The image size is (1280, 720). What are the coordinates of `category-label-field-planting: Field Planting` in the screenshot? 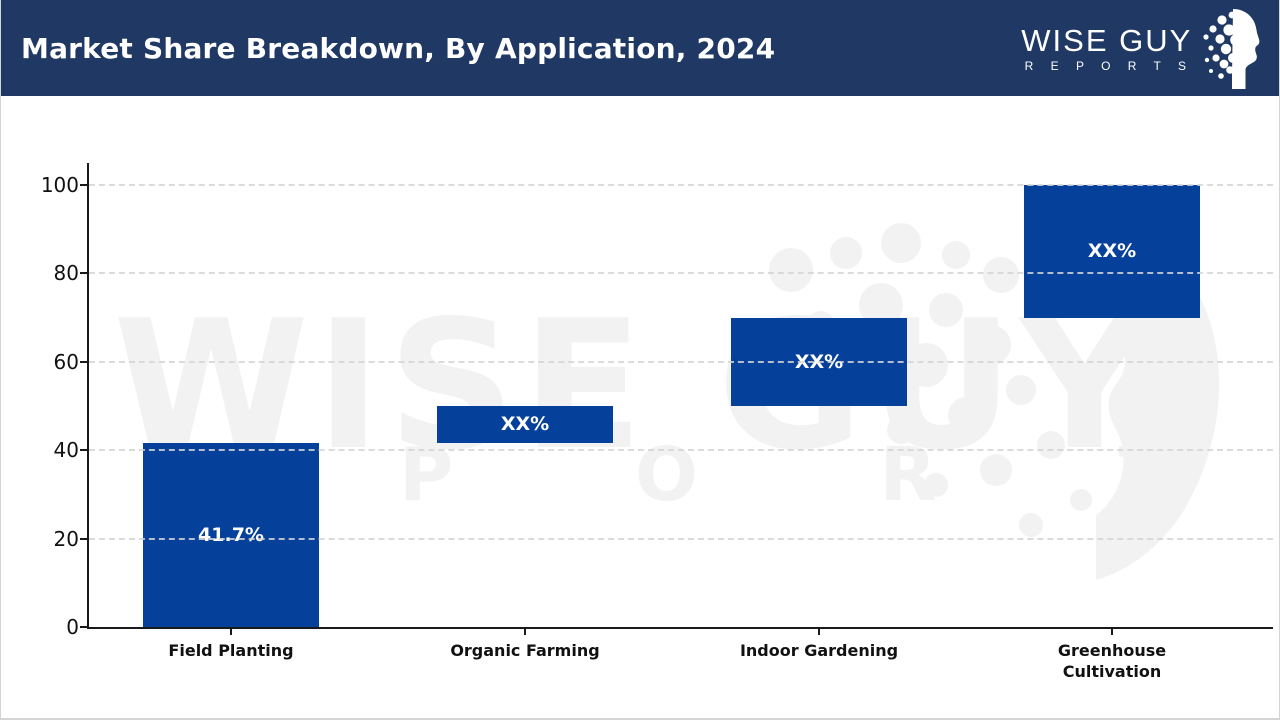 It's located at (231, 650).